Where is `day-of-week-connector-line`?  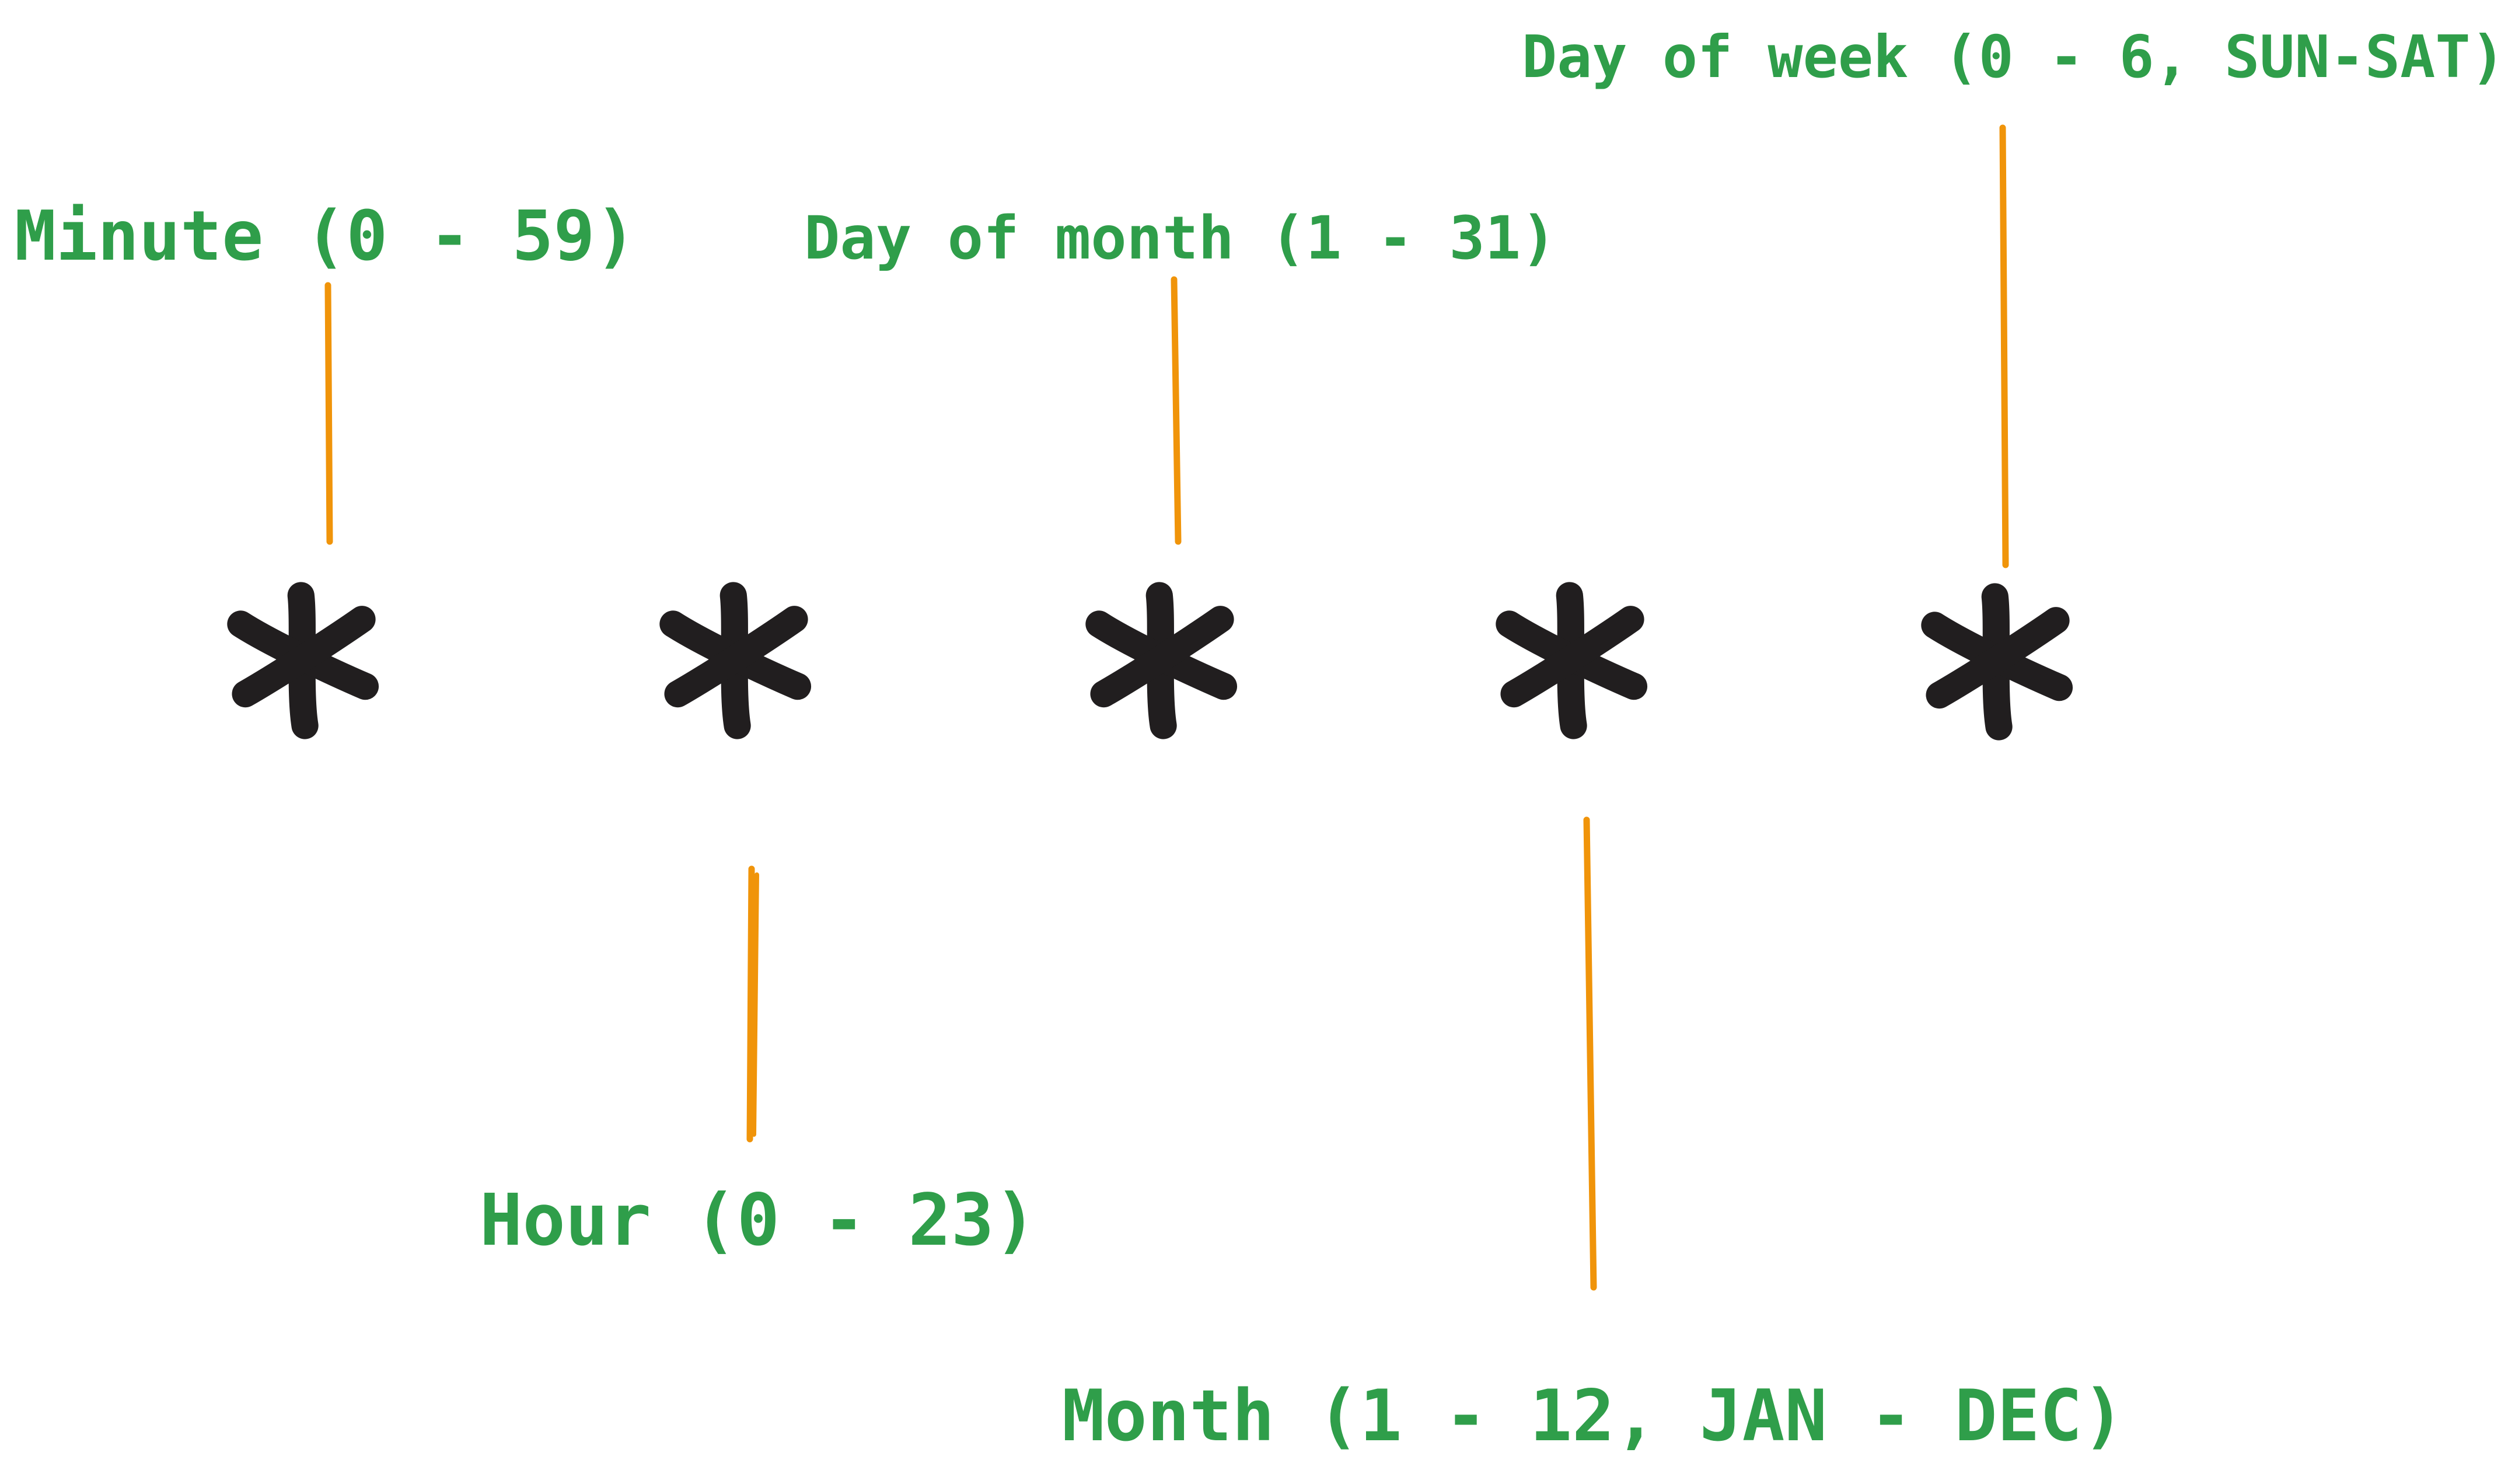
day-of-week-connector-line is located at coordinates (2004, 346).